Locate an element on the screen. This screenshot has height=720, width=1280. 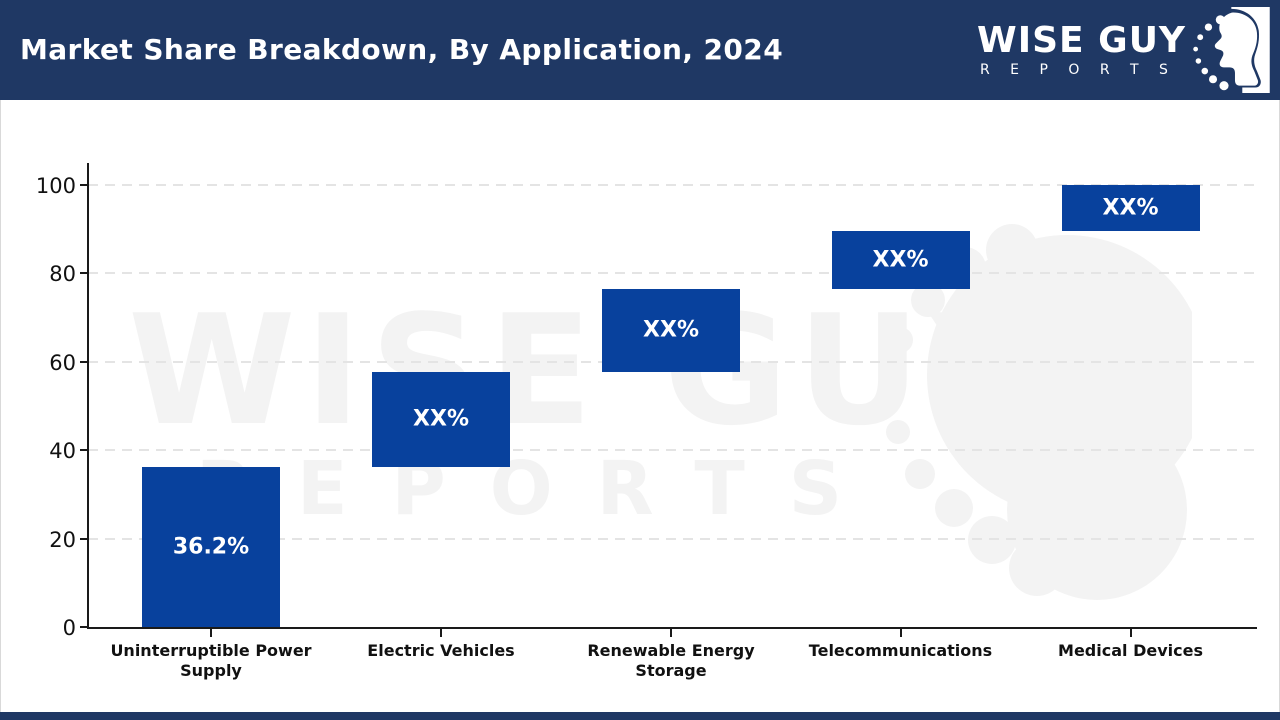
bar-value-label-3: XX% is located at coordinates (900, 260).